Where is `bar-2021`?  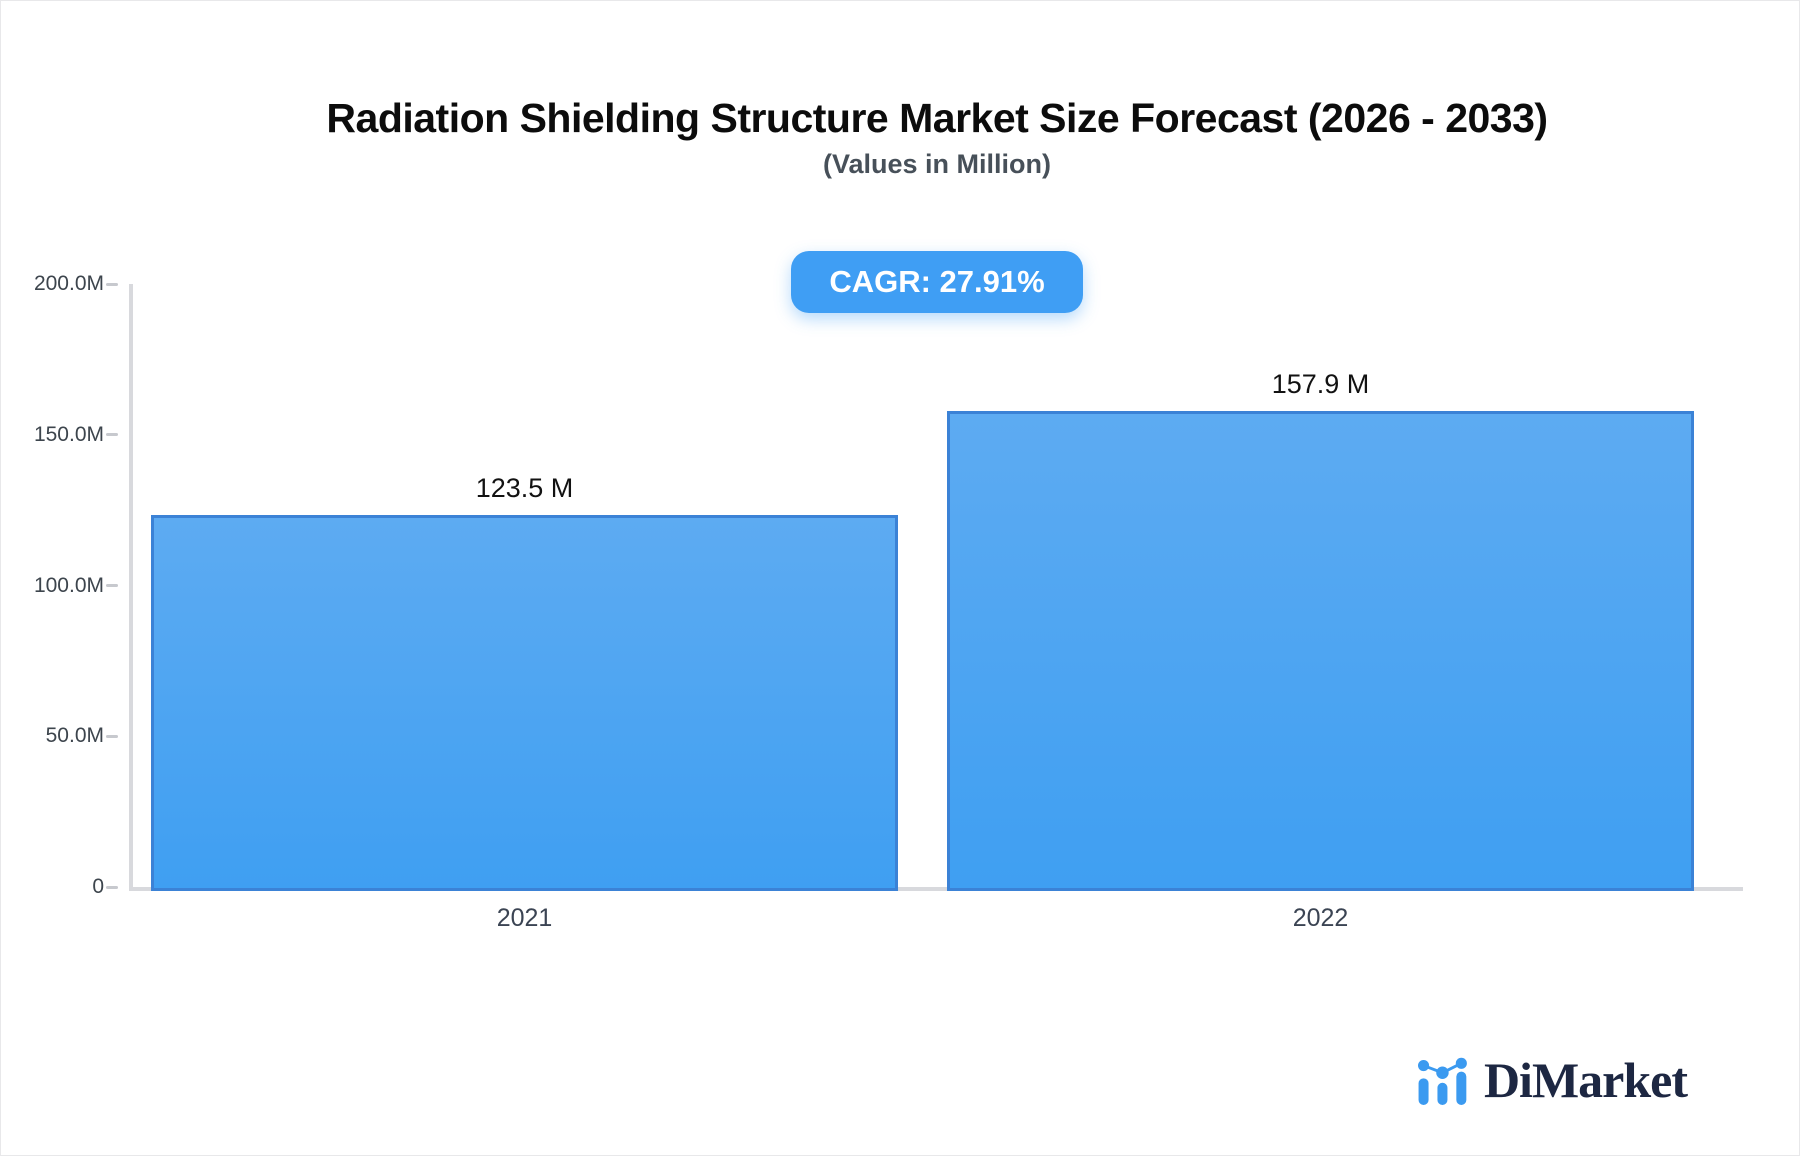 bar-2021 is located at coordinates (524, 702).